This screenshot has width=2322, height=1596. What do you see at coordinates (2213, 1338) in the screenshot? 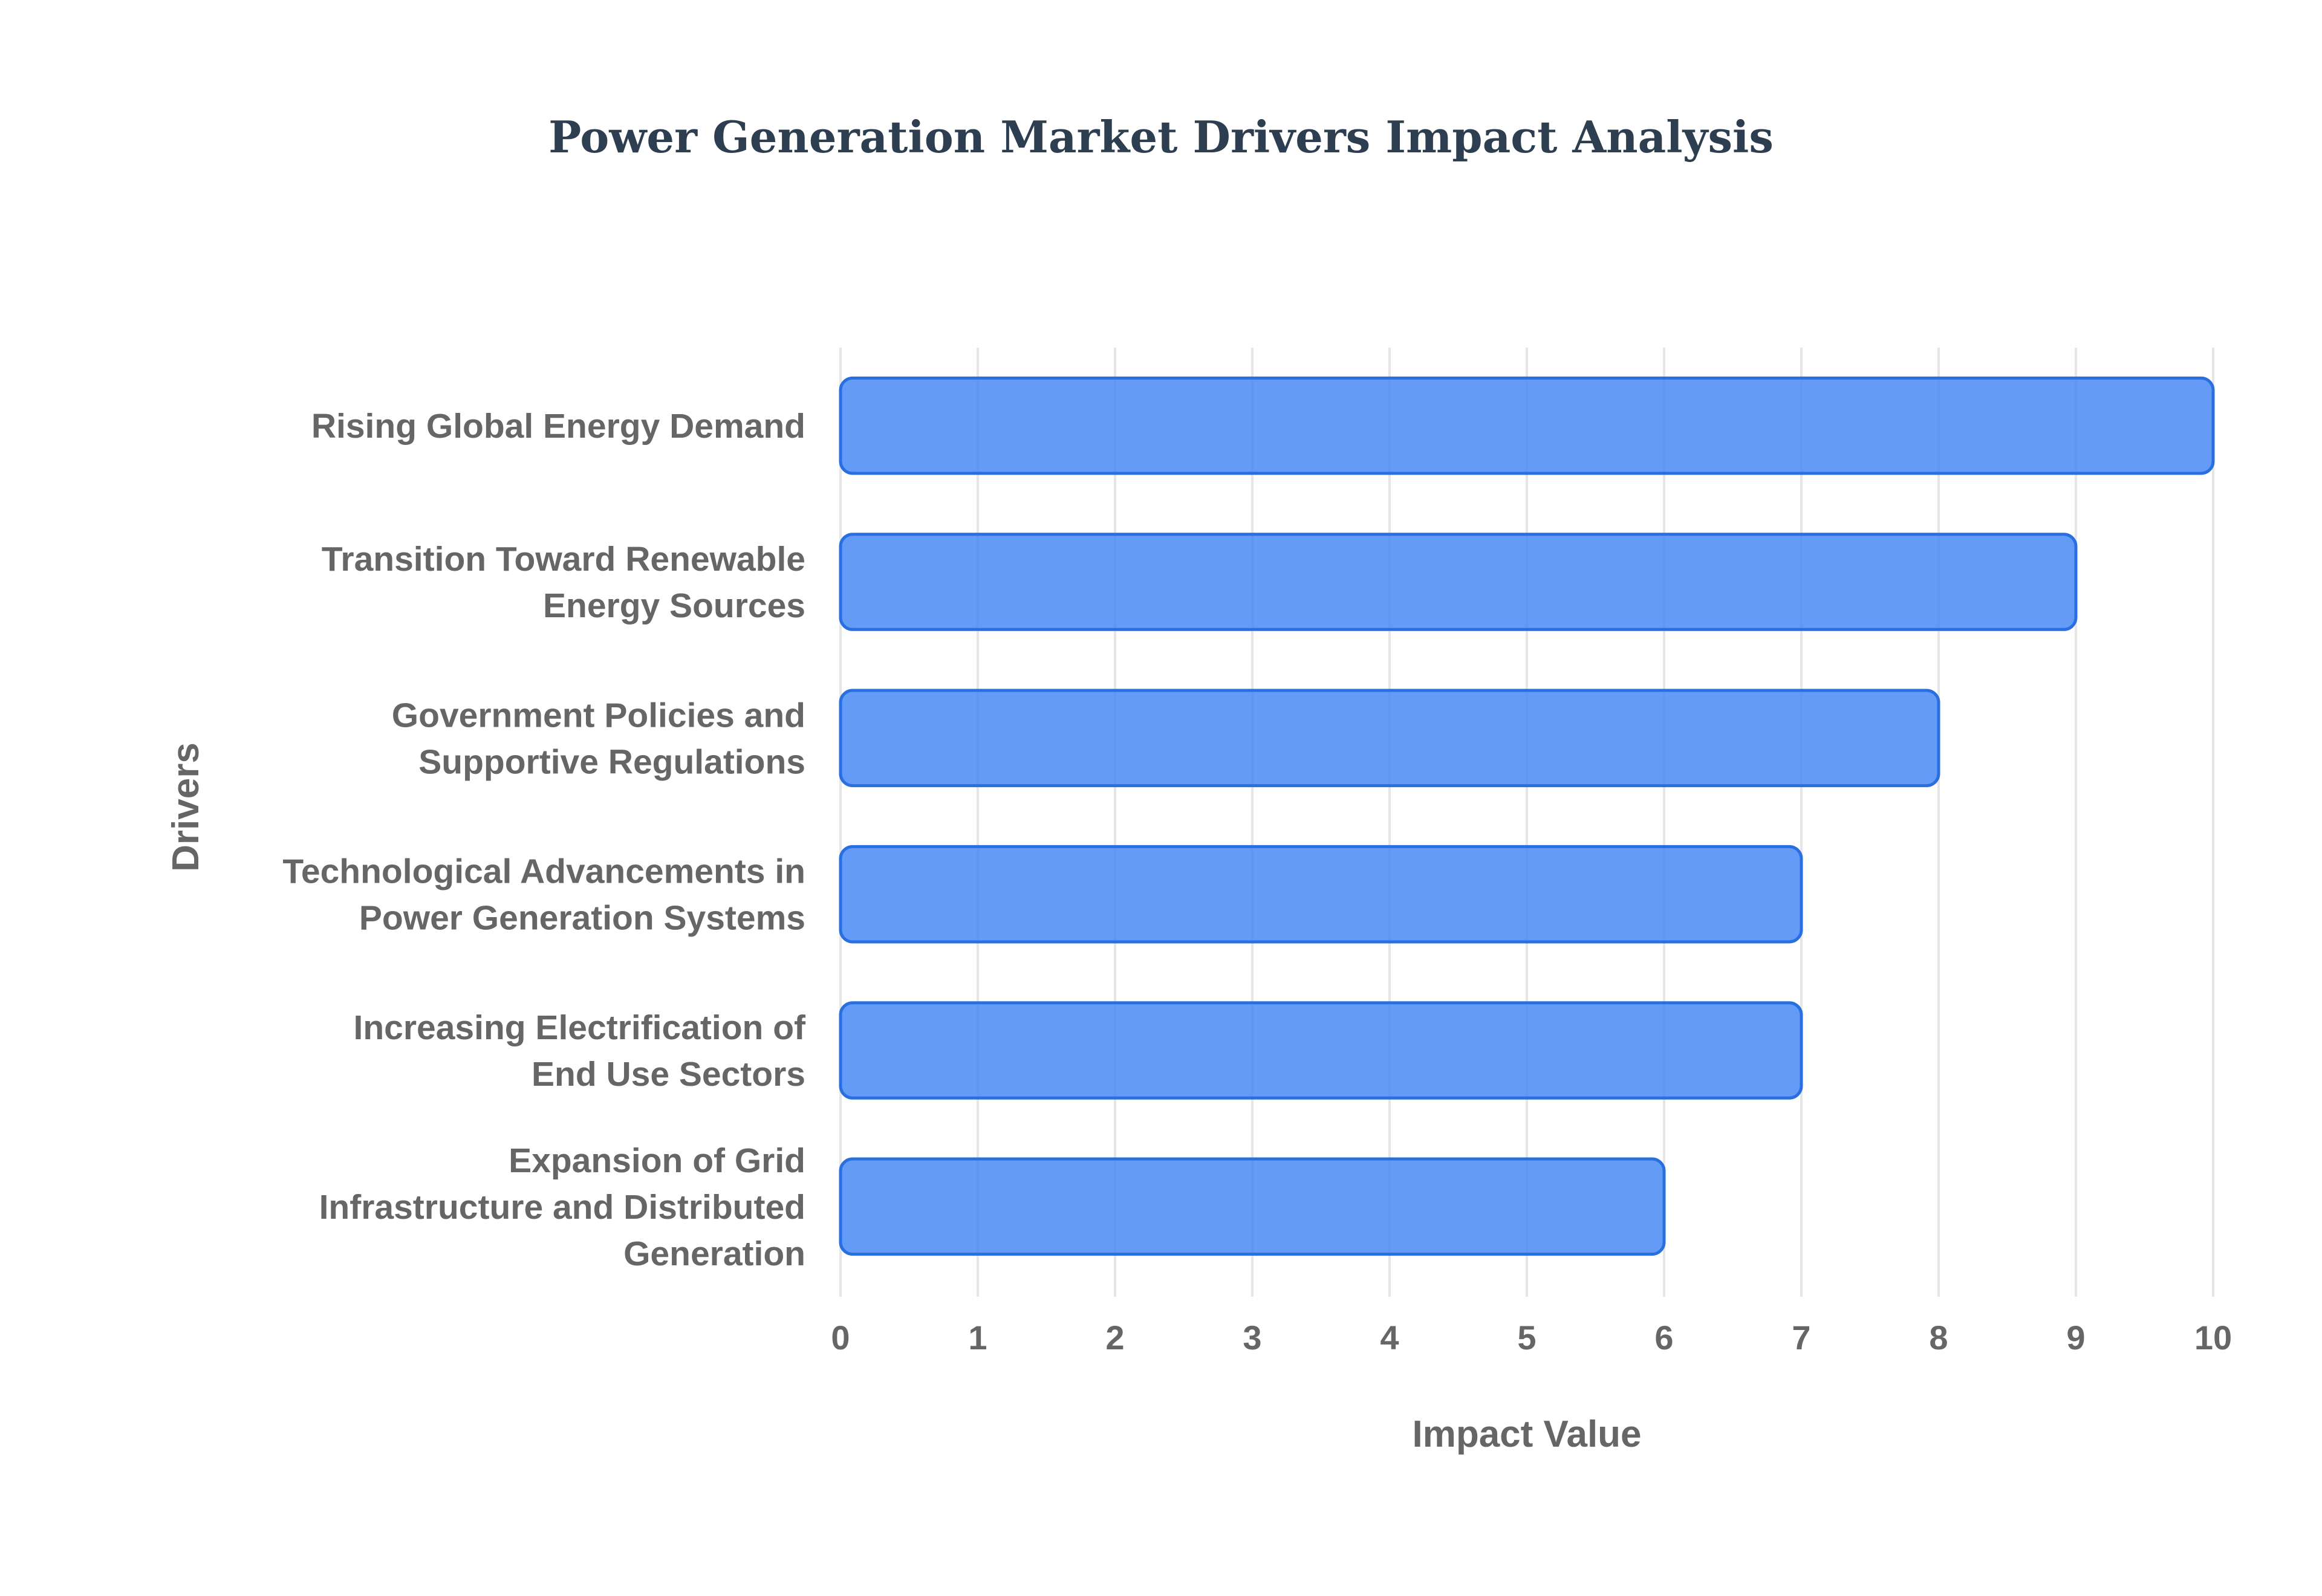
I see `x-tick-label: 10` at bounding box center [2213, 1338].